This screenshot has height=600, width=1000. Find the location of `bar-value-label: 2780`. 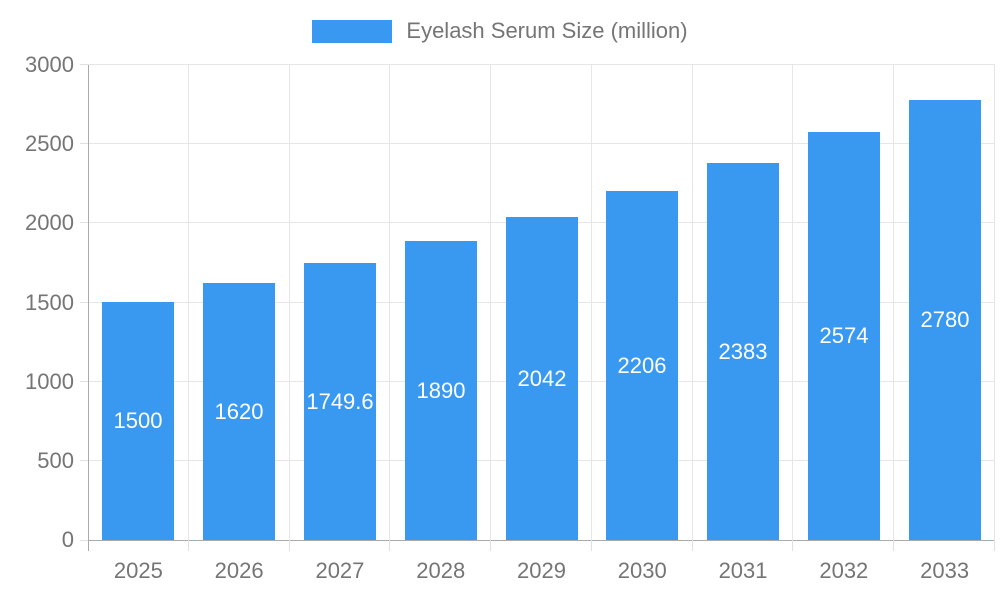

bar-value-label: 2780 is located at coordinates (945, 319).